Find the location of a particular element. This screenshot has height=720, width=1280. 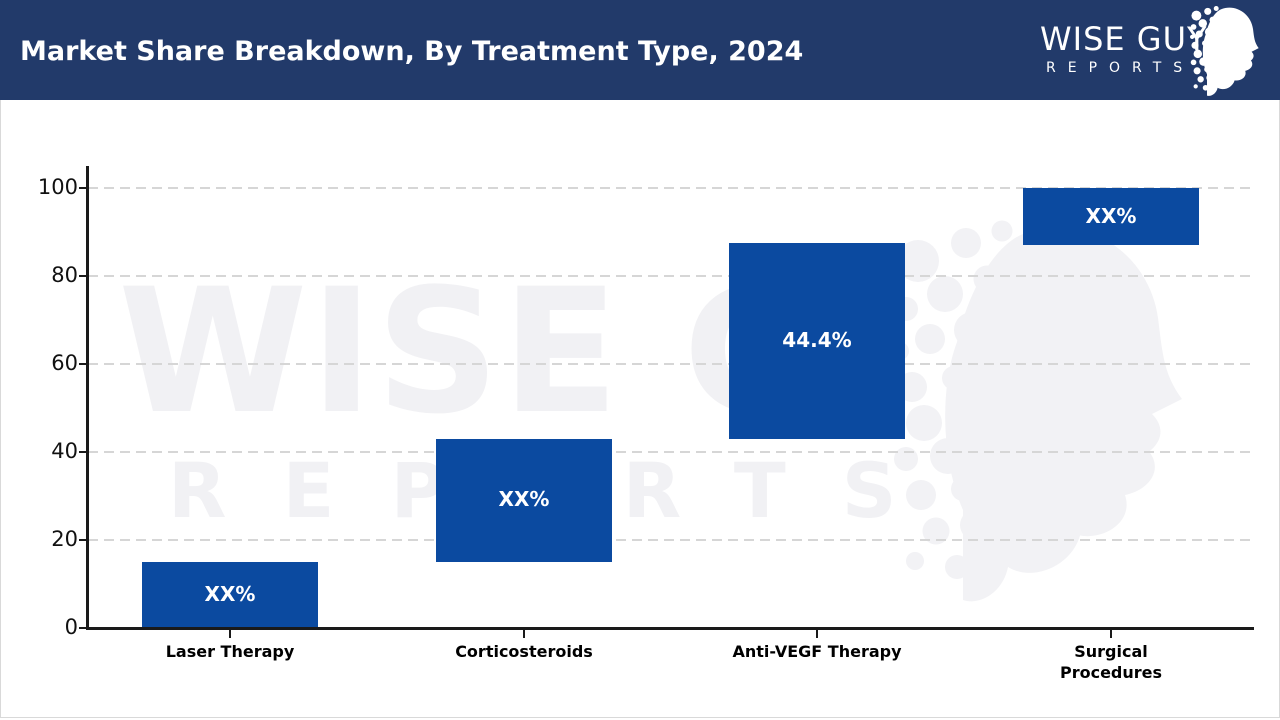

y-tick-label: 80 is located at coordinates (64, 275).